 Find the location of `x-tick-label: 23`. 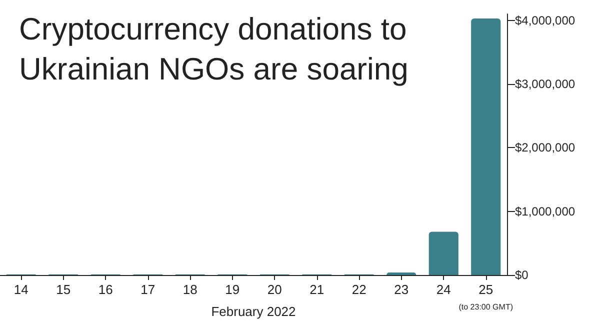

x-tick-label: 23 is located at coordinates (401, 289).